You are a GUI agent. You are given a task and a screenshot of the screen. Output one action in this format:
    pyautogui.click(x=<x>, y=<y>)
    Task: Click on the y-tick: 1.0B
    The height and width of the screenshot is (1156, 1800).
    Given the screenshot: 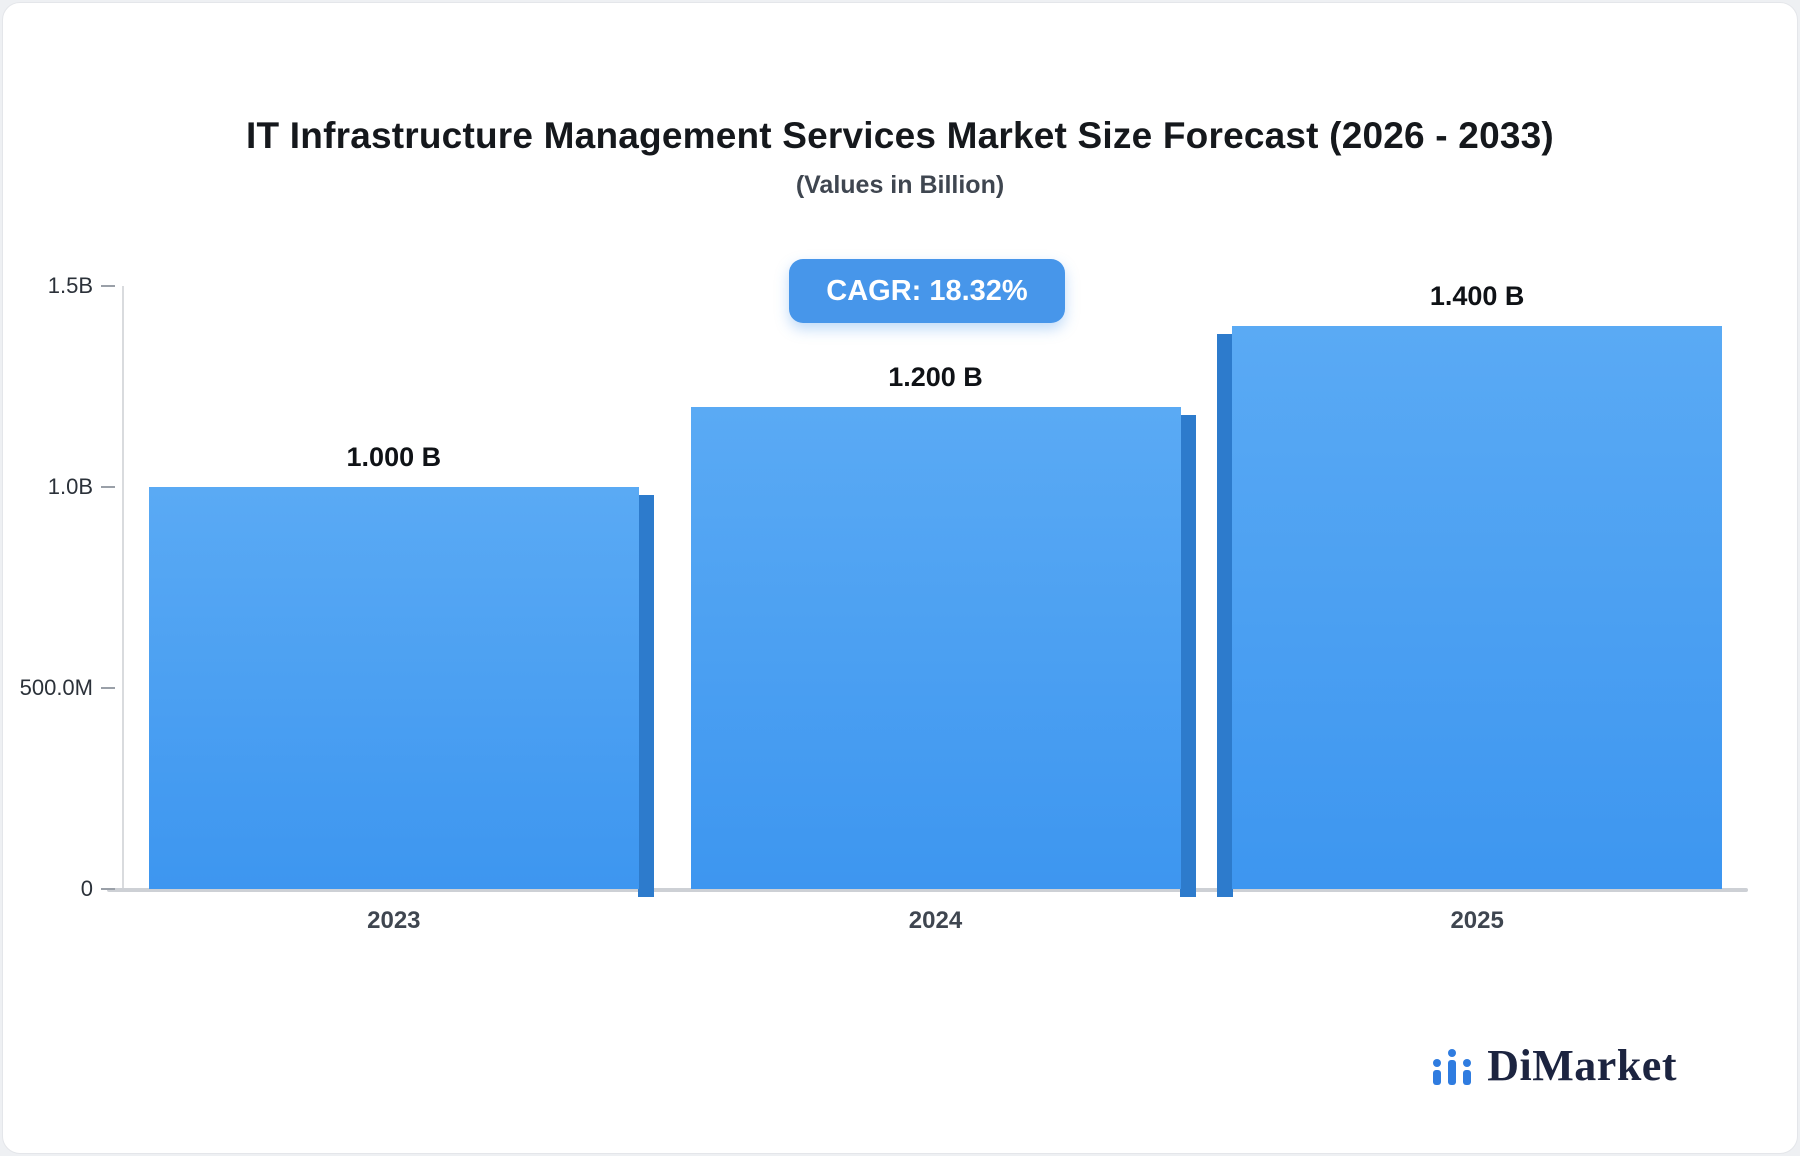 What is the action you would take?
    pyautogui.click(x=59, y=486)
    